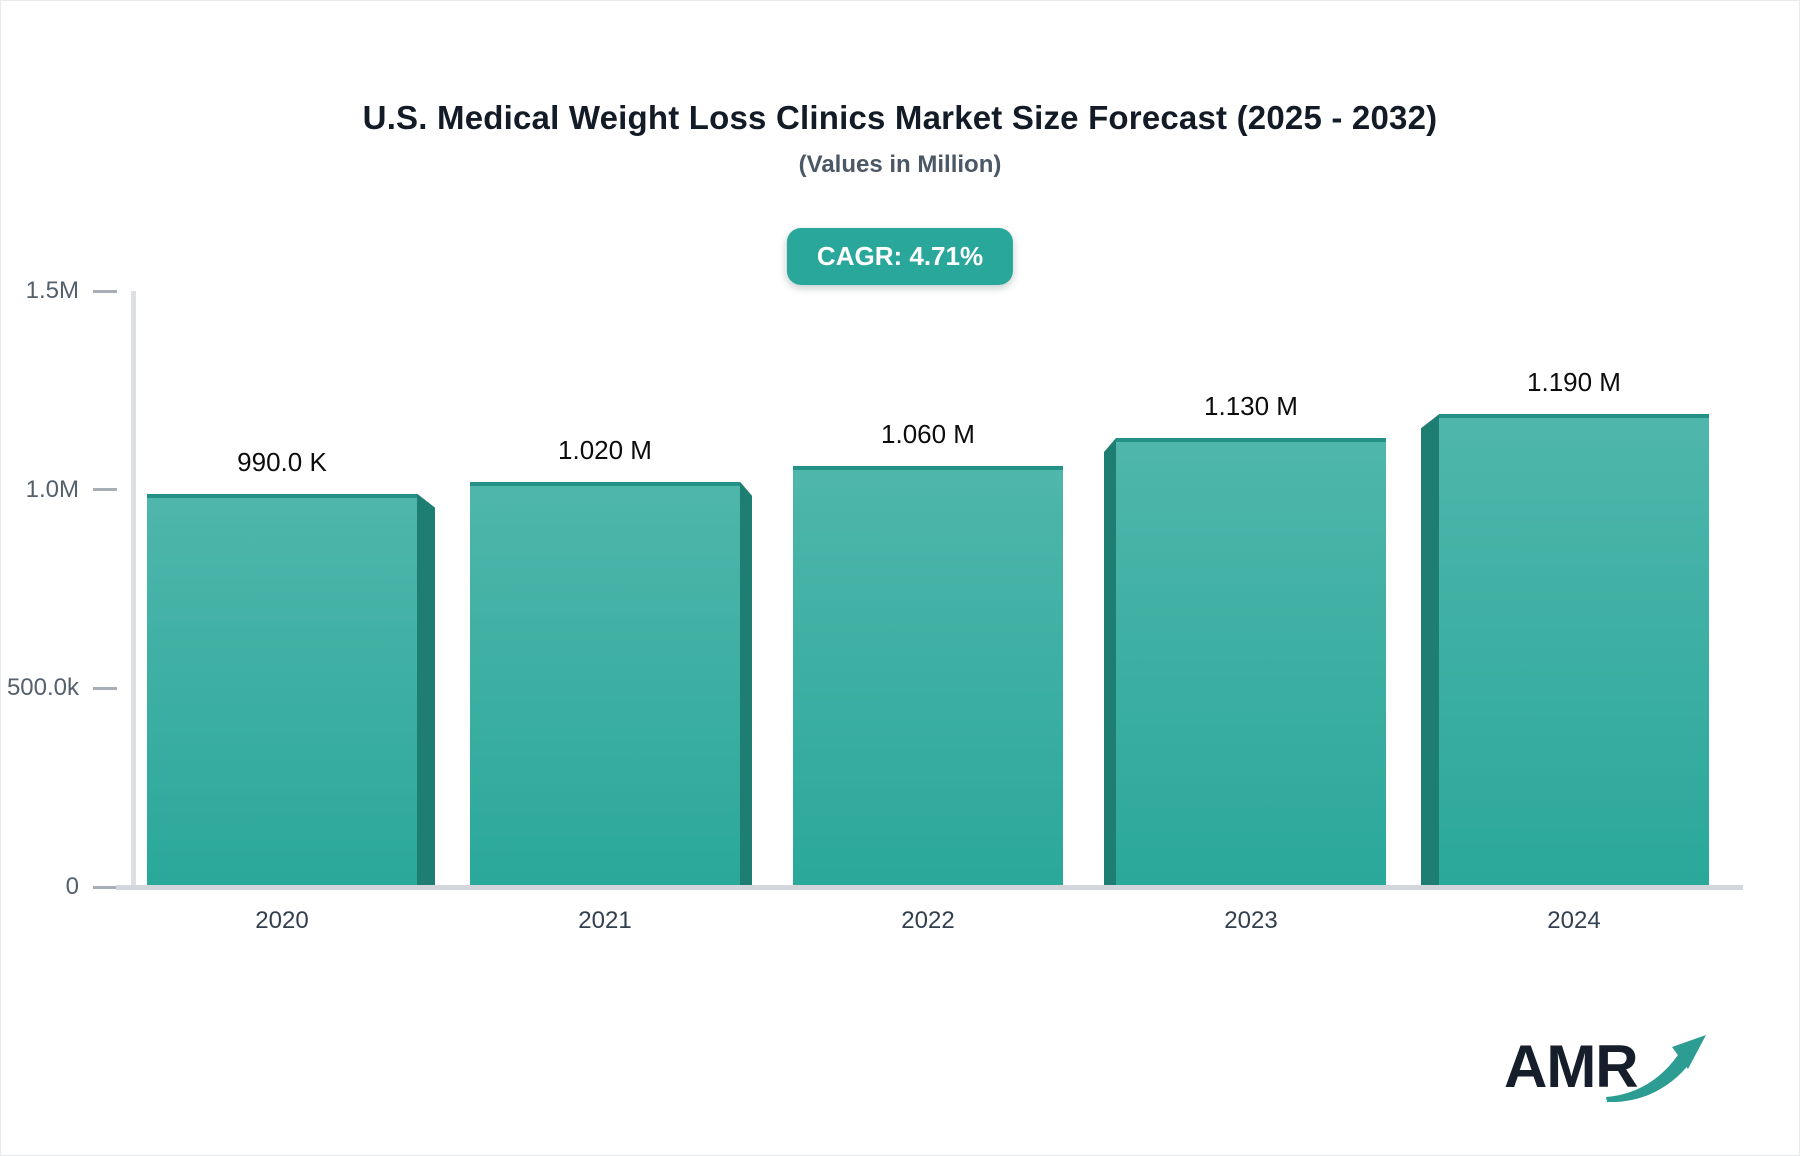 The height and width of the screenshot is (1156, 1800). What do you see at coordinates (78, 490) in the screenshot?
I see `y-tick-1.0M: 1.0M` at bounding box center [78, 490].